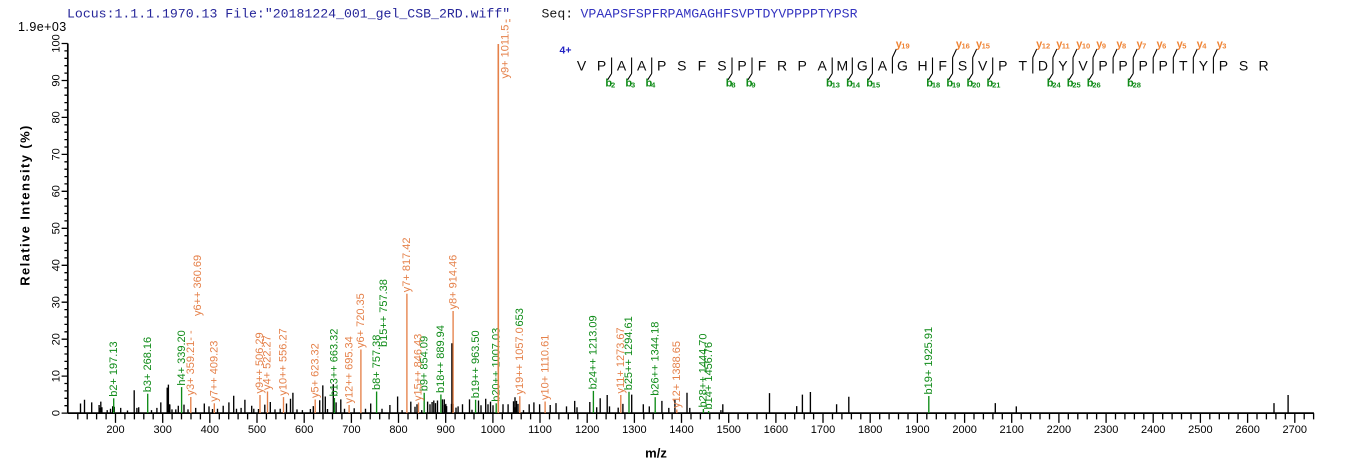 Image resolution: width=1362 pixels, height=473 pixels. Describe the element at coordinates (210, 430) in the screenshot. I see `svg-text: 400` at that location.